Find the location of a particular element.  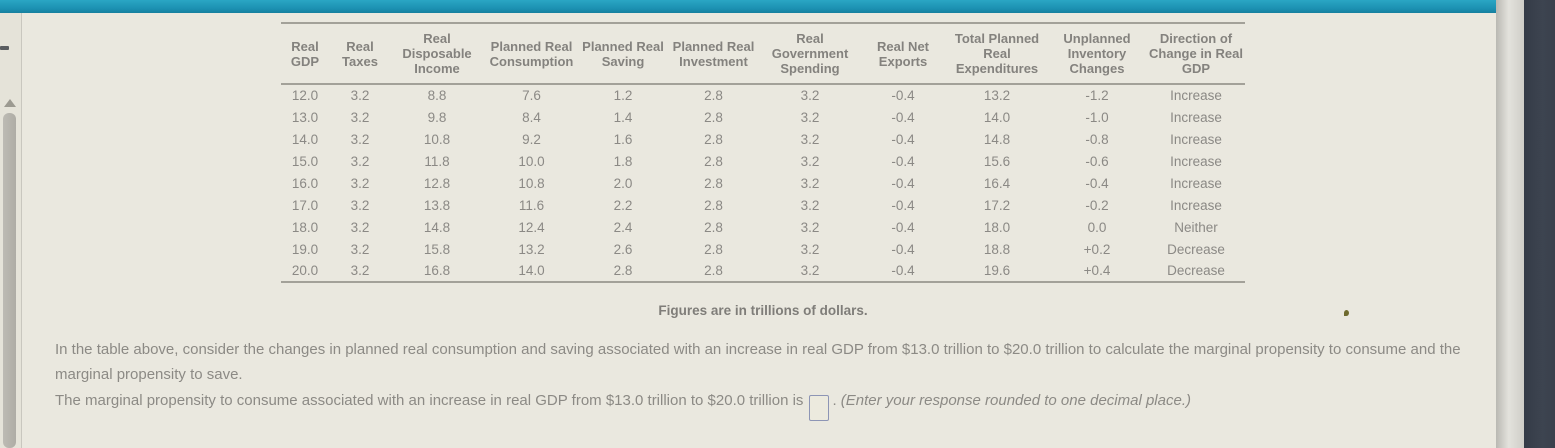

table-cell: 19.6 is located at coordinates (997, 271).